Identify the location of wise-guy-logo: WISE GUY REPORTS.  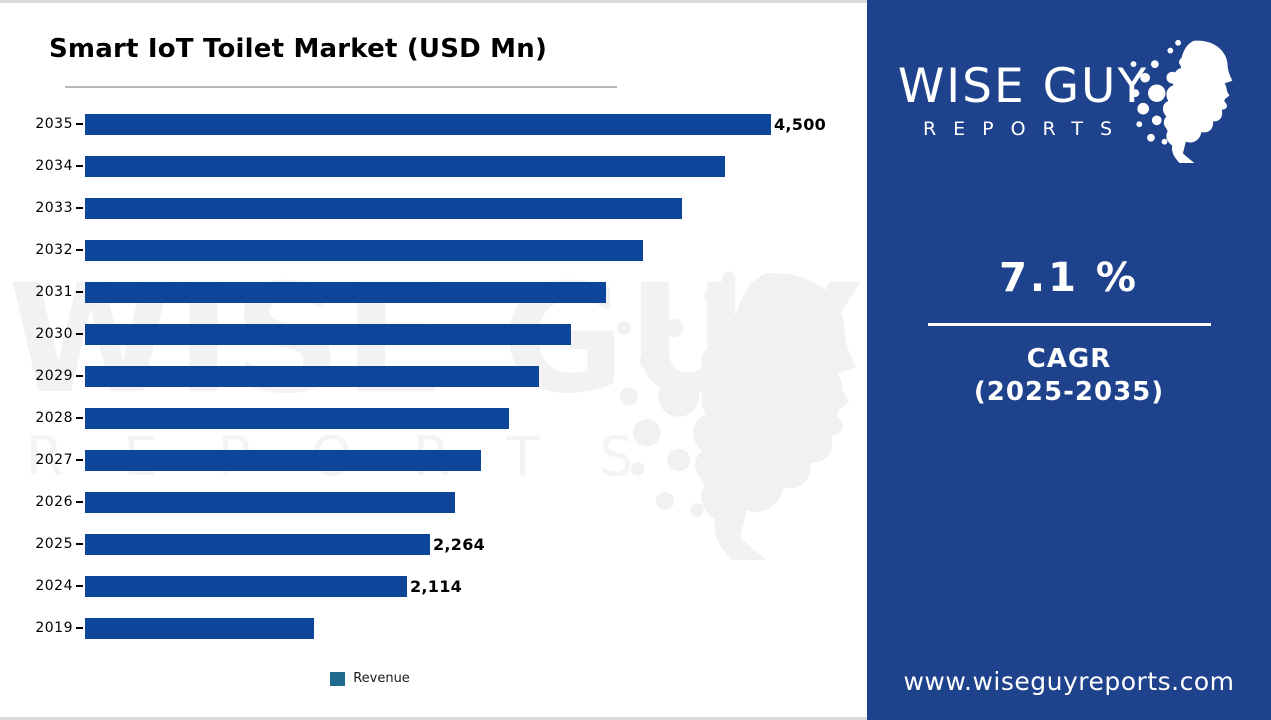
(1069, 99).